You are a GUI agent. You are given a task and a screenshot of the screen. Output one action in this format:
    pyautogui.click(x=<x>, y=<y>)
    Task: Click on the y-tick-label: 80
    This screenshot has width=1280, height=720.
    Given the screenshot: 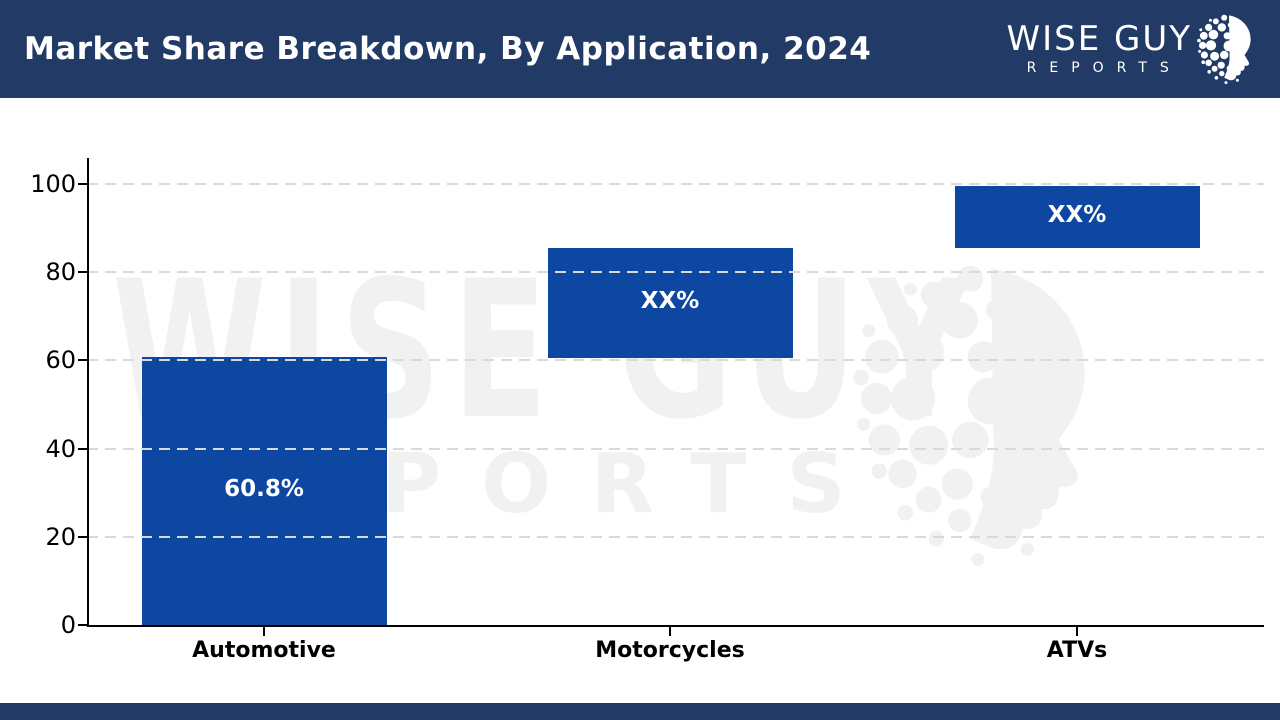 What is the action you would take?
    pyautogui.click(x=60, y=272)
    